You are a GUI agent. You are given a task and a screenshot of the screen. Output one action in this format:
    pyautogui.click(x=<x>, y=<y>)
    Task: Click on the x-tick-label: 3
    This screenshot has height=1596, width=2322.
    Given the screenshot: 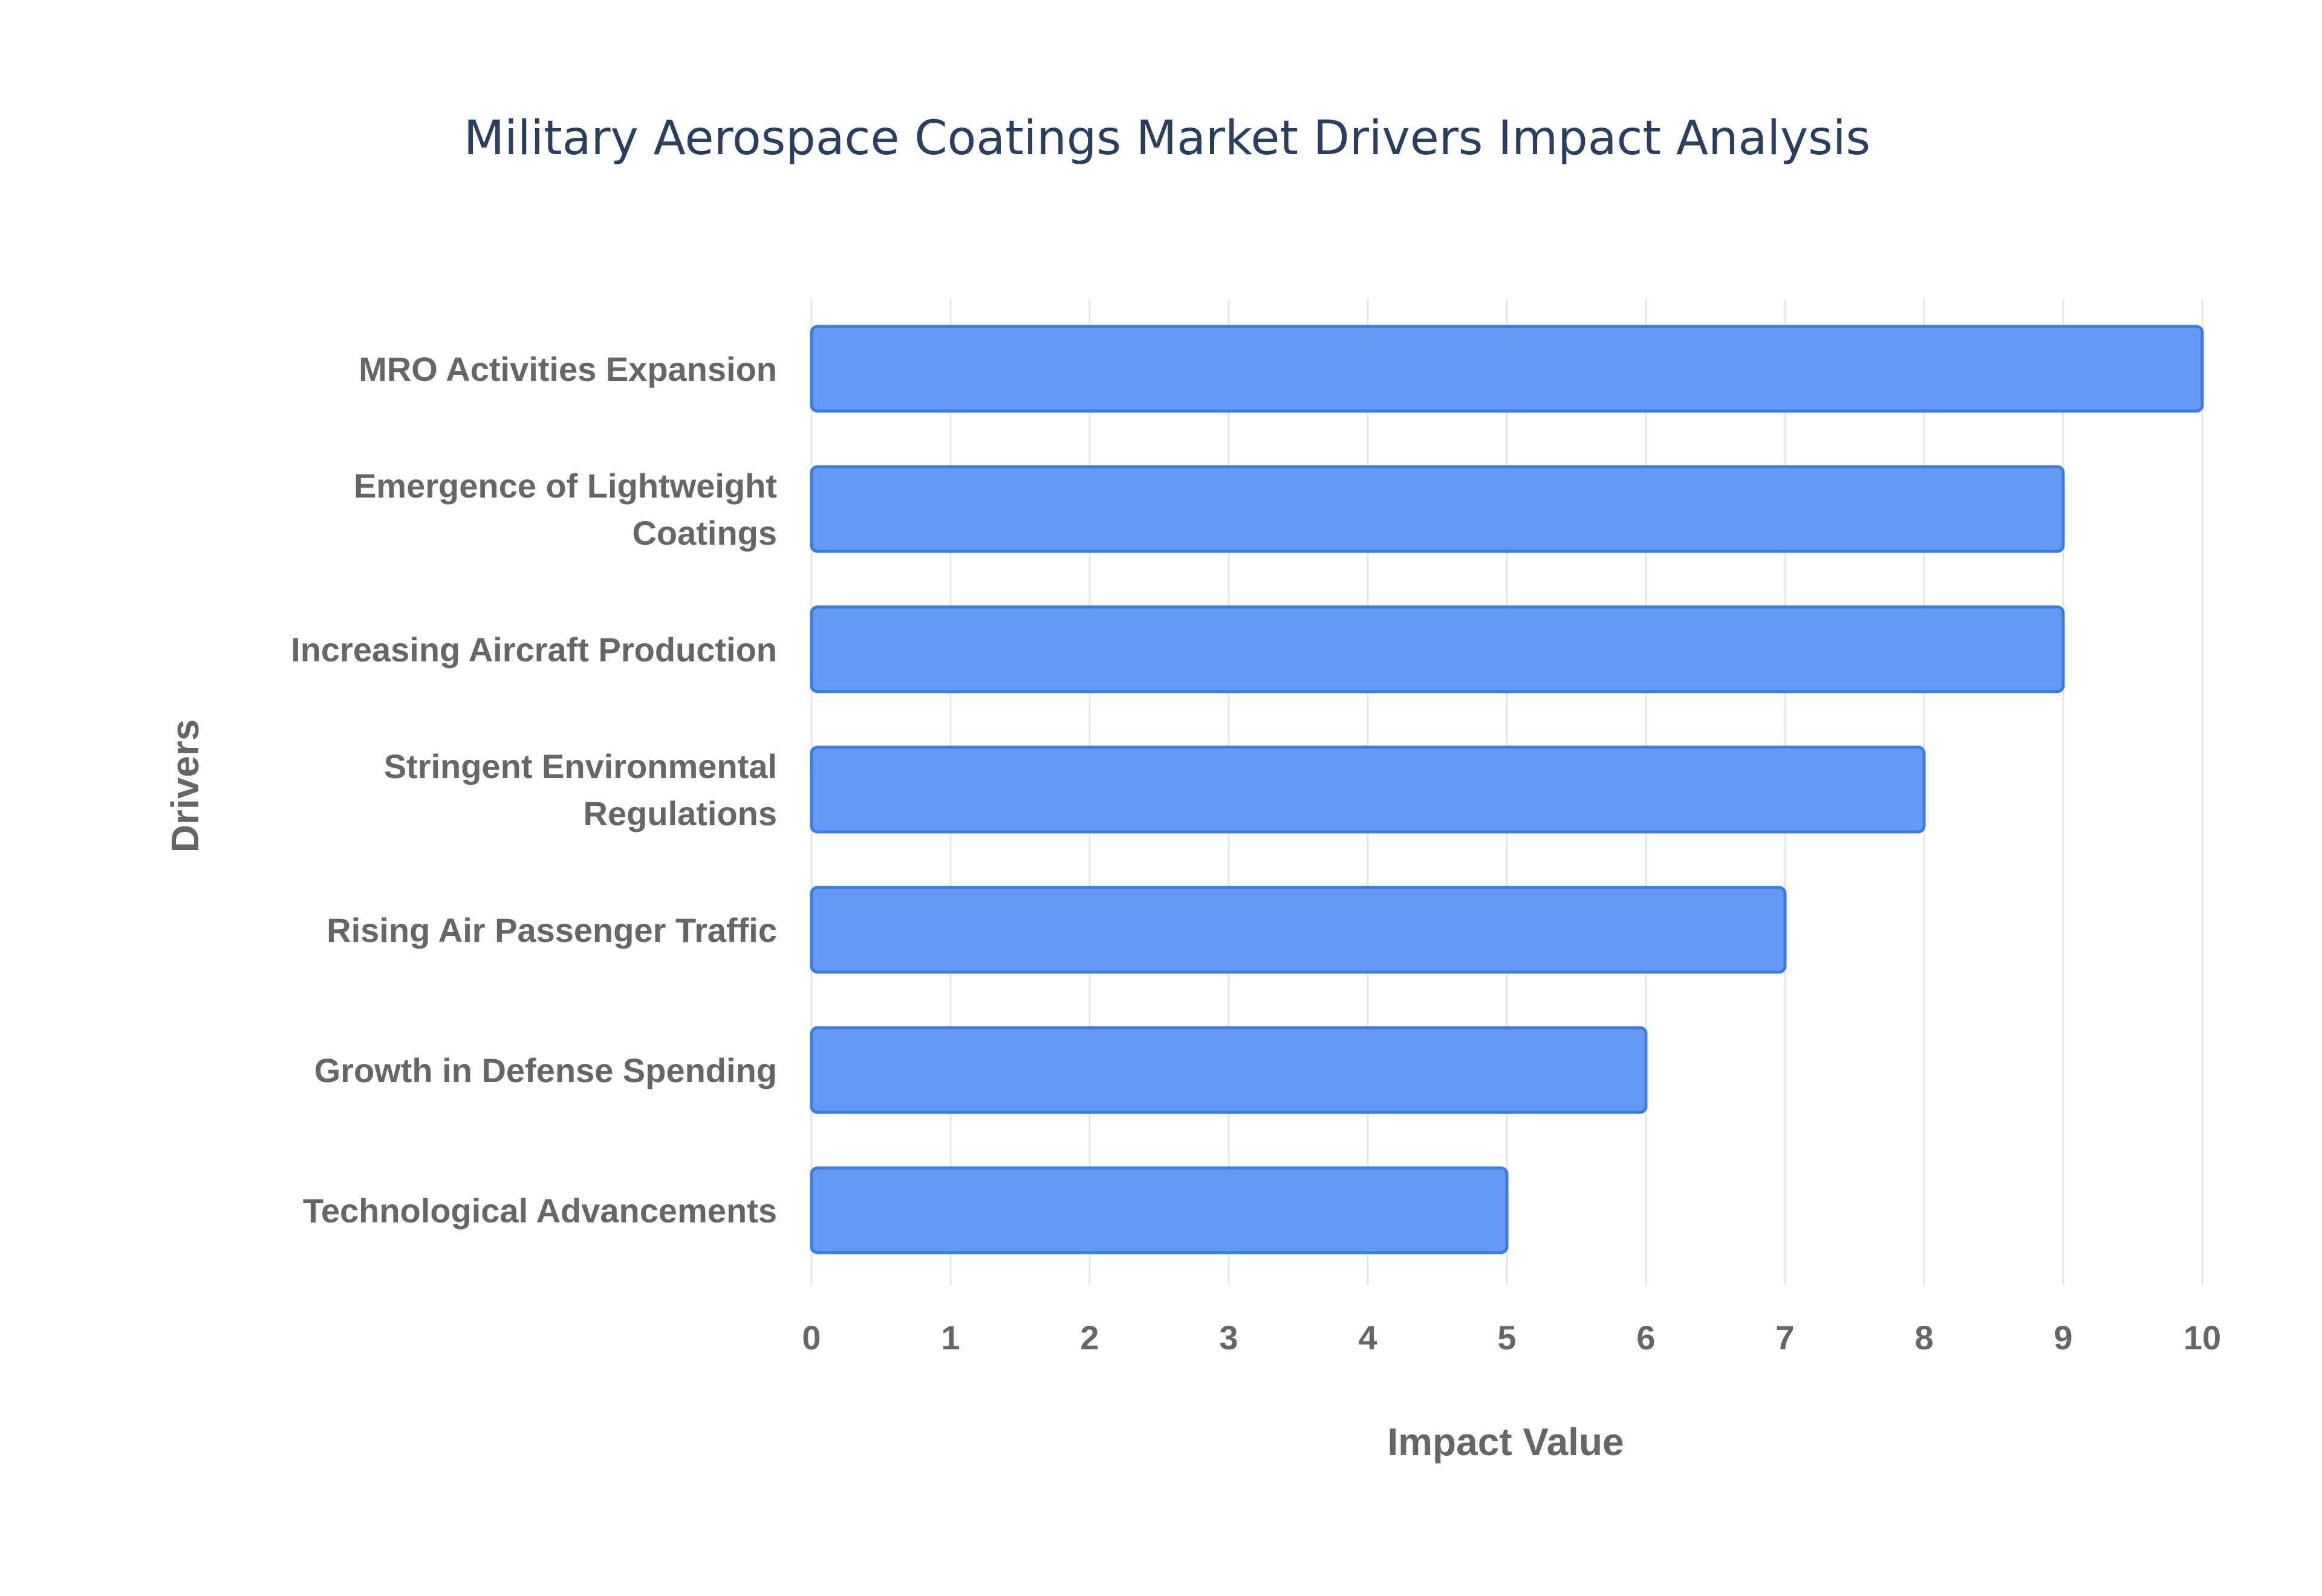 What is the action you would take?
    pyautogui.click(x=1228, y=1338)
    